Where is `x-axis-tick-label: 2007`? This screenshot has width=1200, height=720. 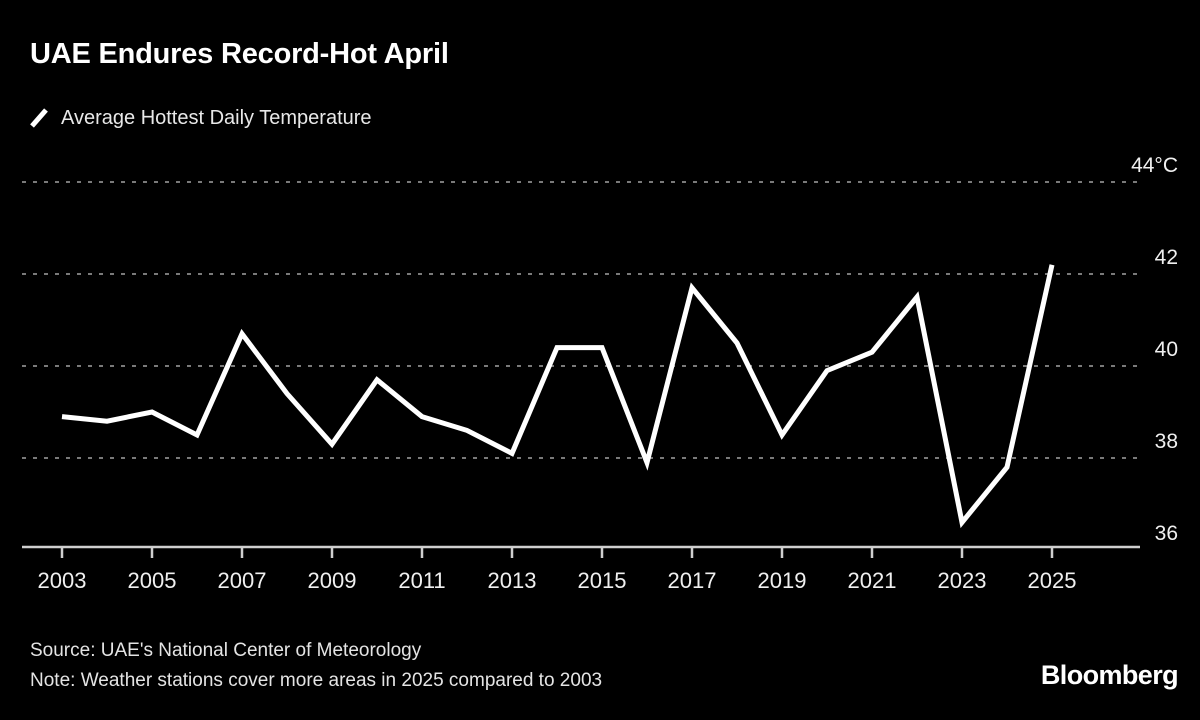
x-axis-tick-label: 2007 is located at coordinates (242, 580).